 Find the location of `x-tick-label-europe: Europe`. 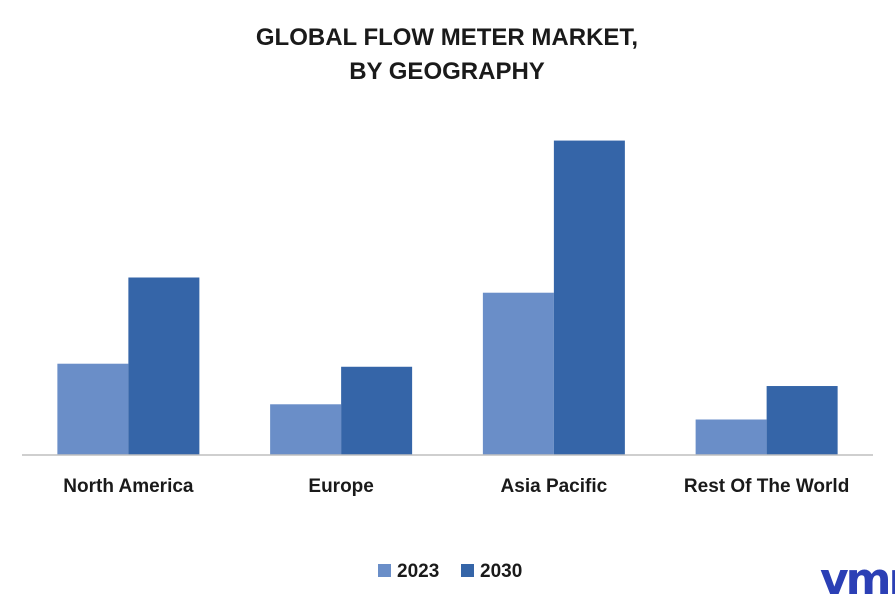

x-tick-label-europe: Europe is located at coordinates (340, 486).